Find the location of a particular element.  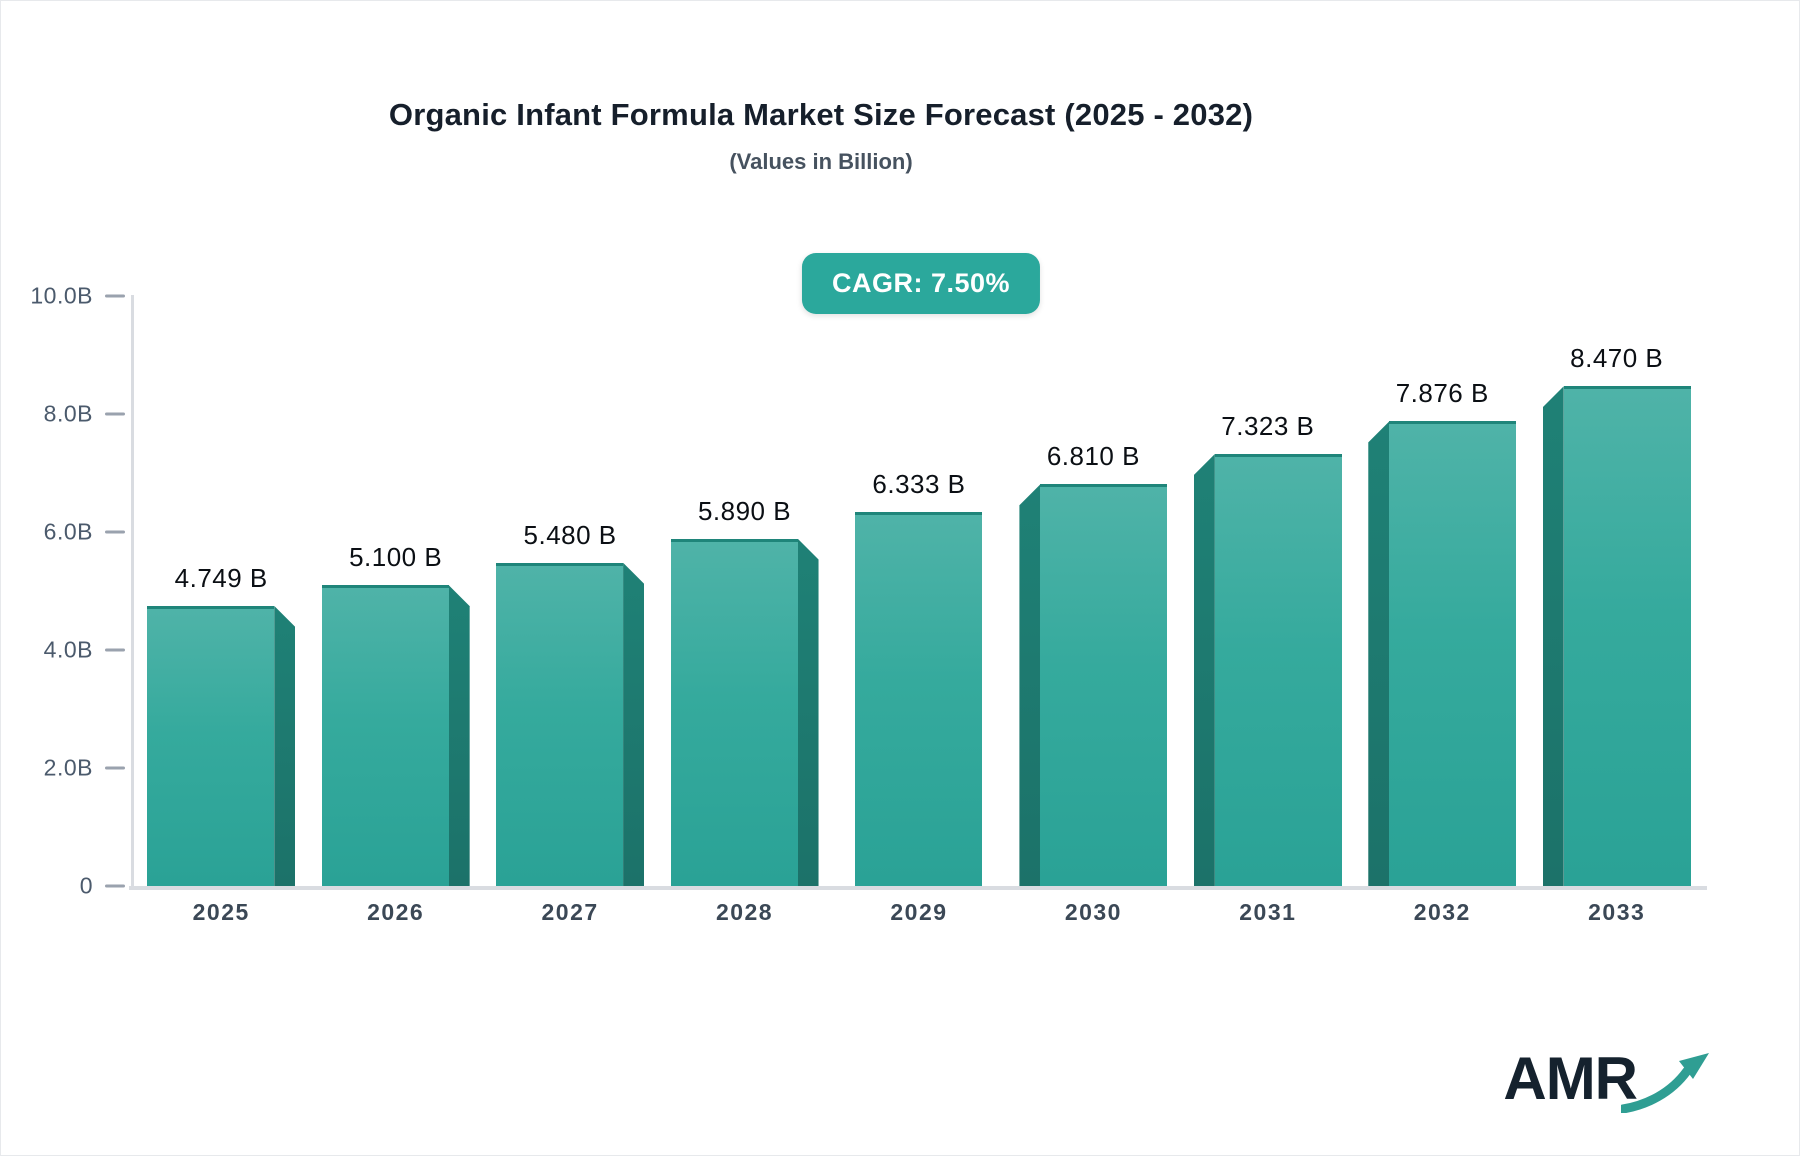

x-axis-baseline is located at coordinates (918, 888).